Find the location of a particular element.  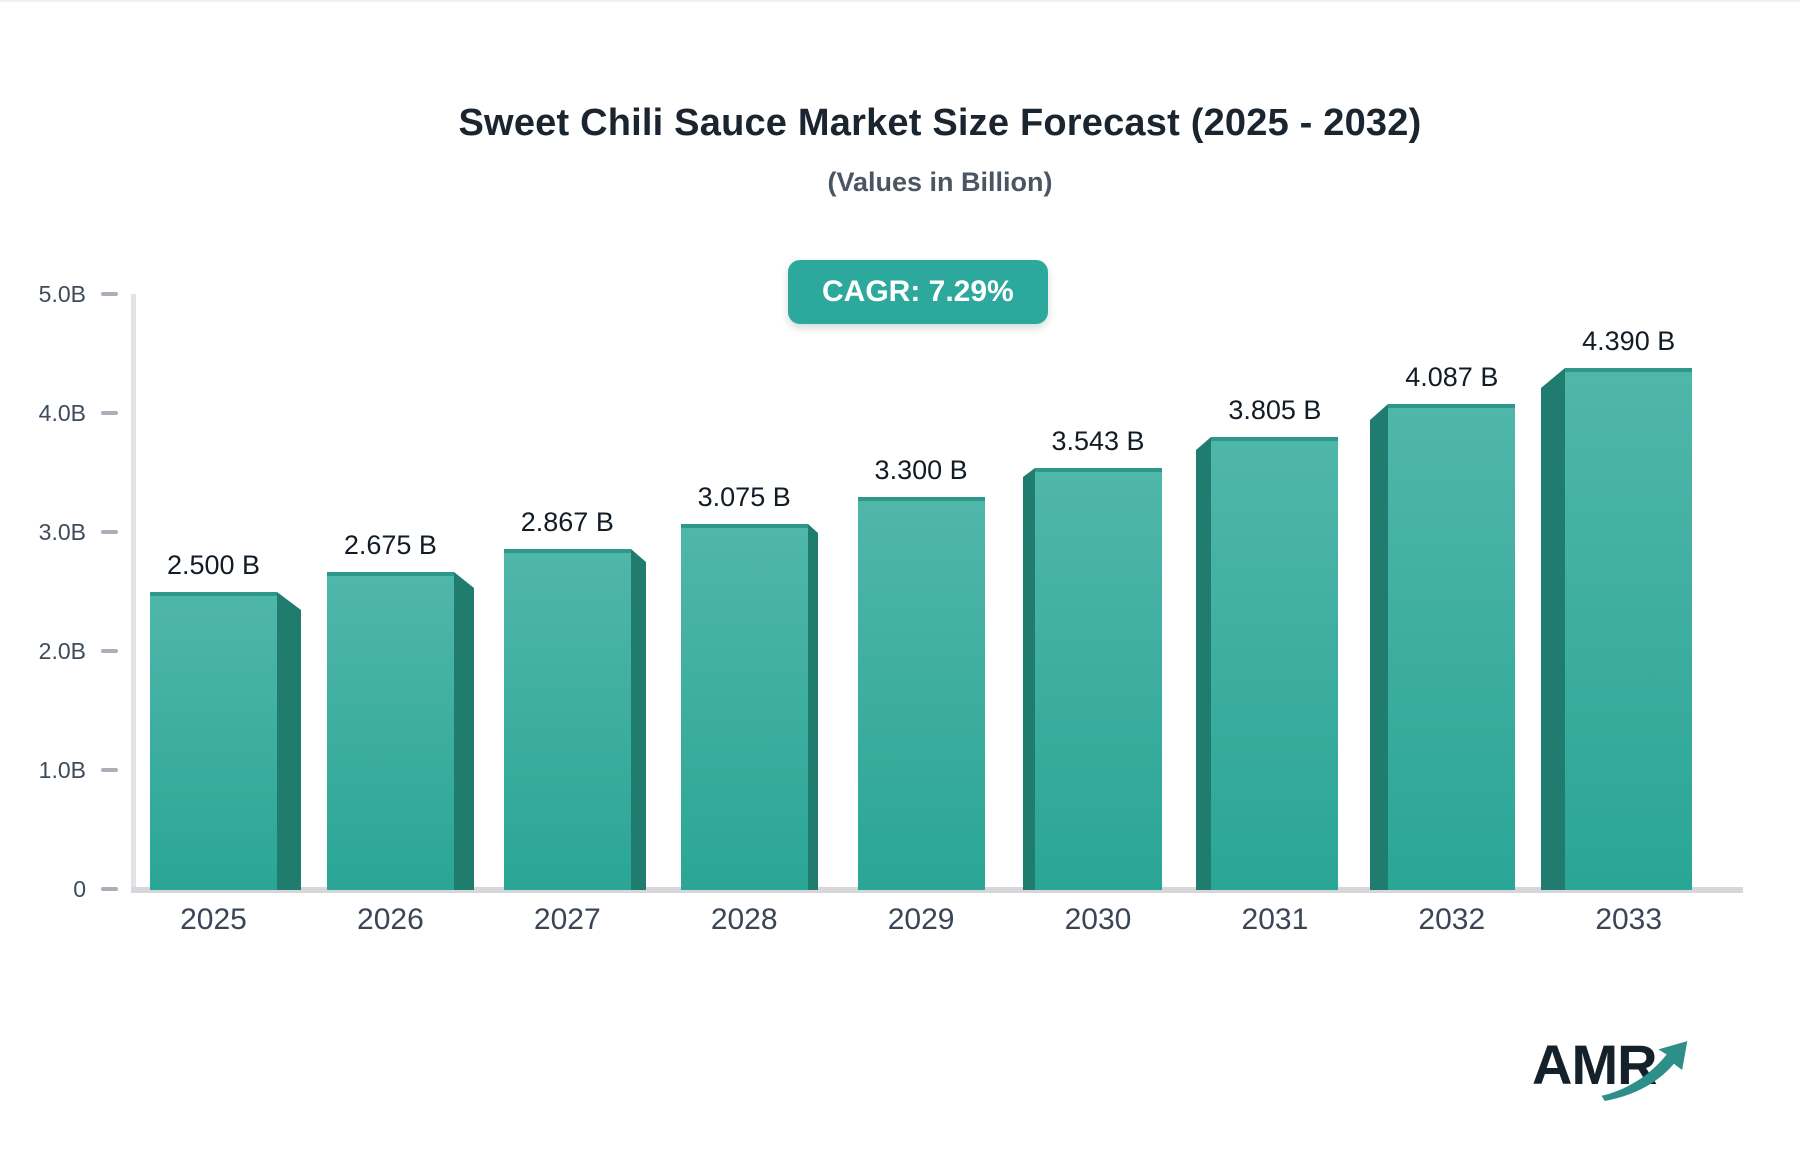

bar-value-label: 4.390 B is located at coordinates (1629, 341).